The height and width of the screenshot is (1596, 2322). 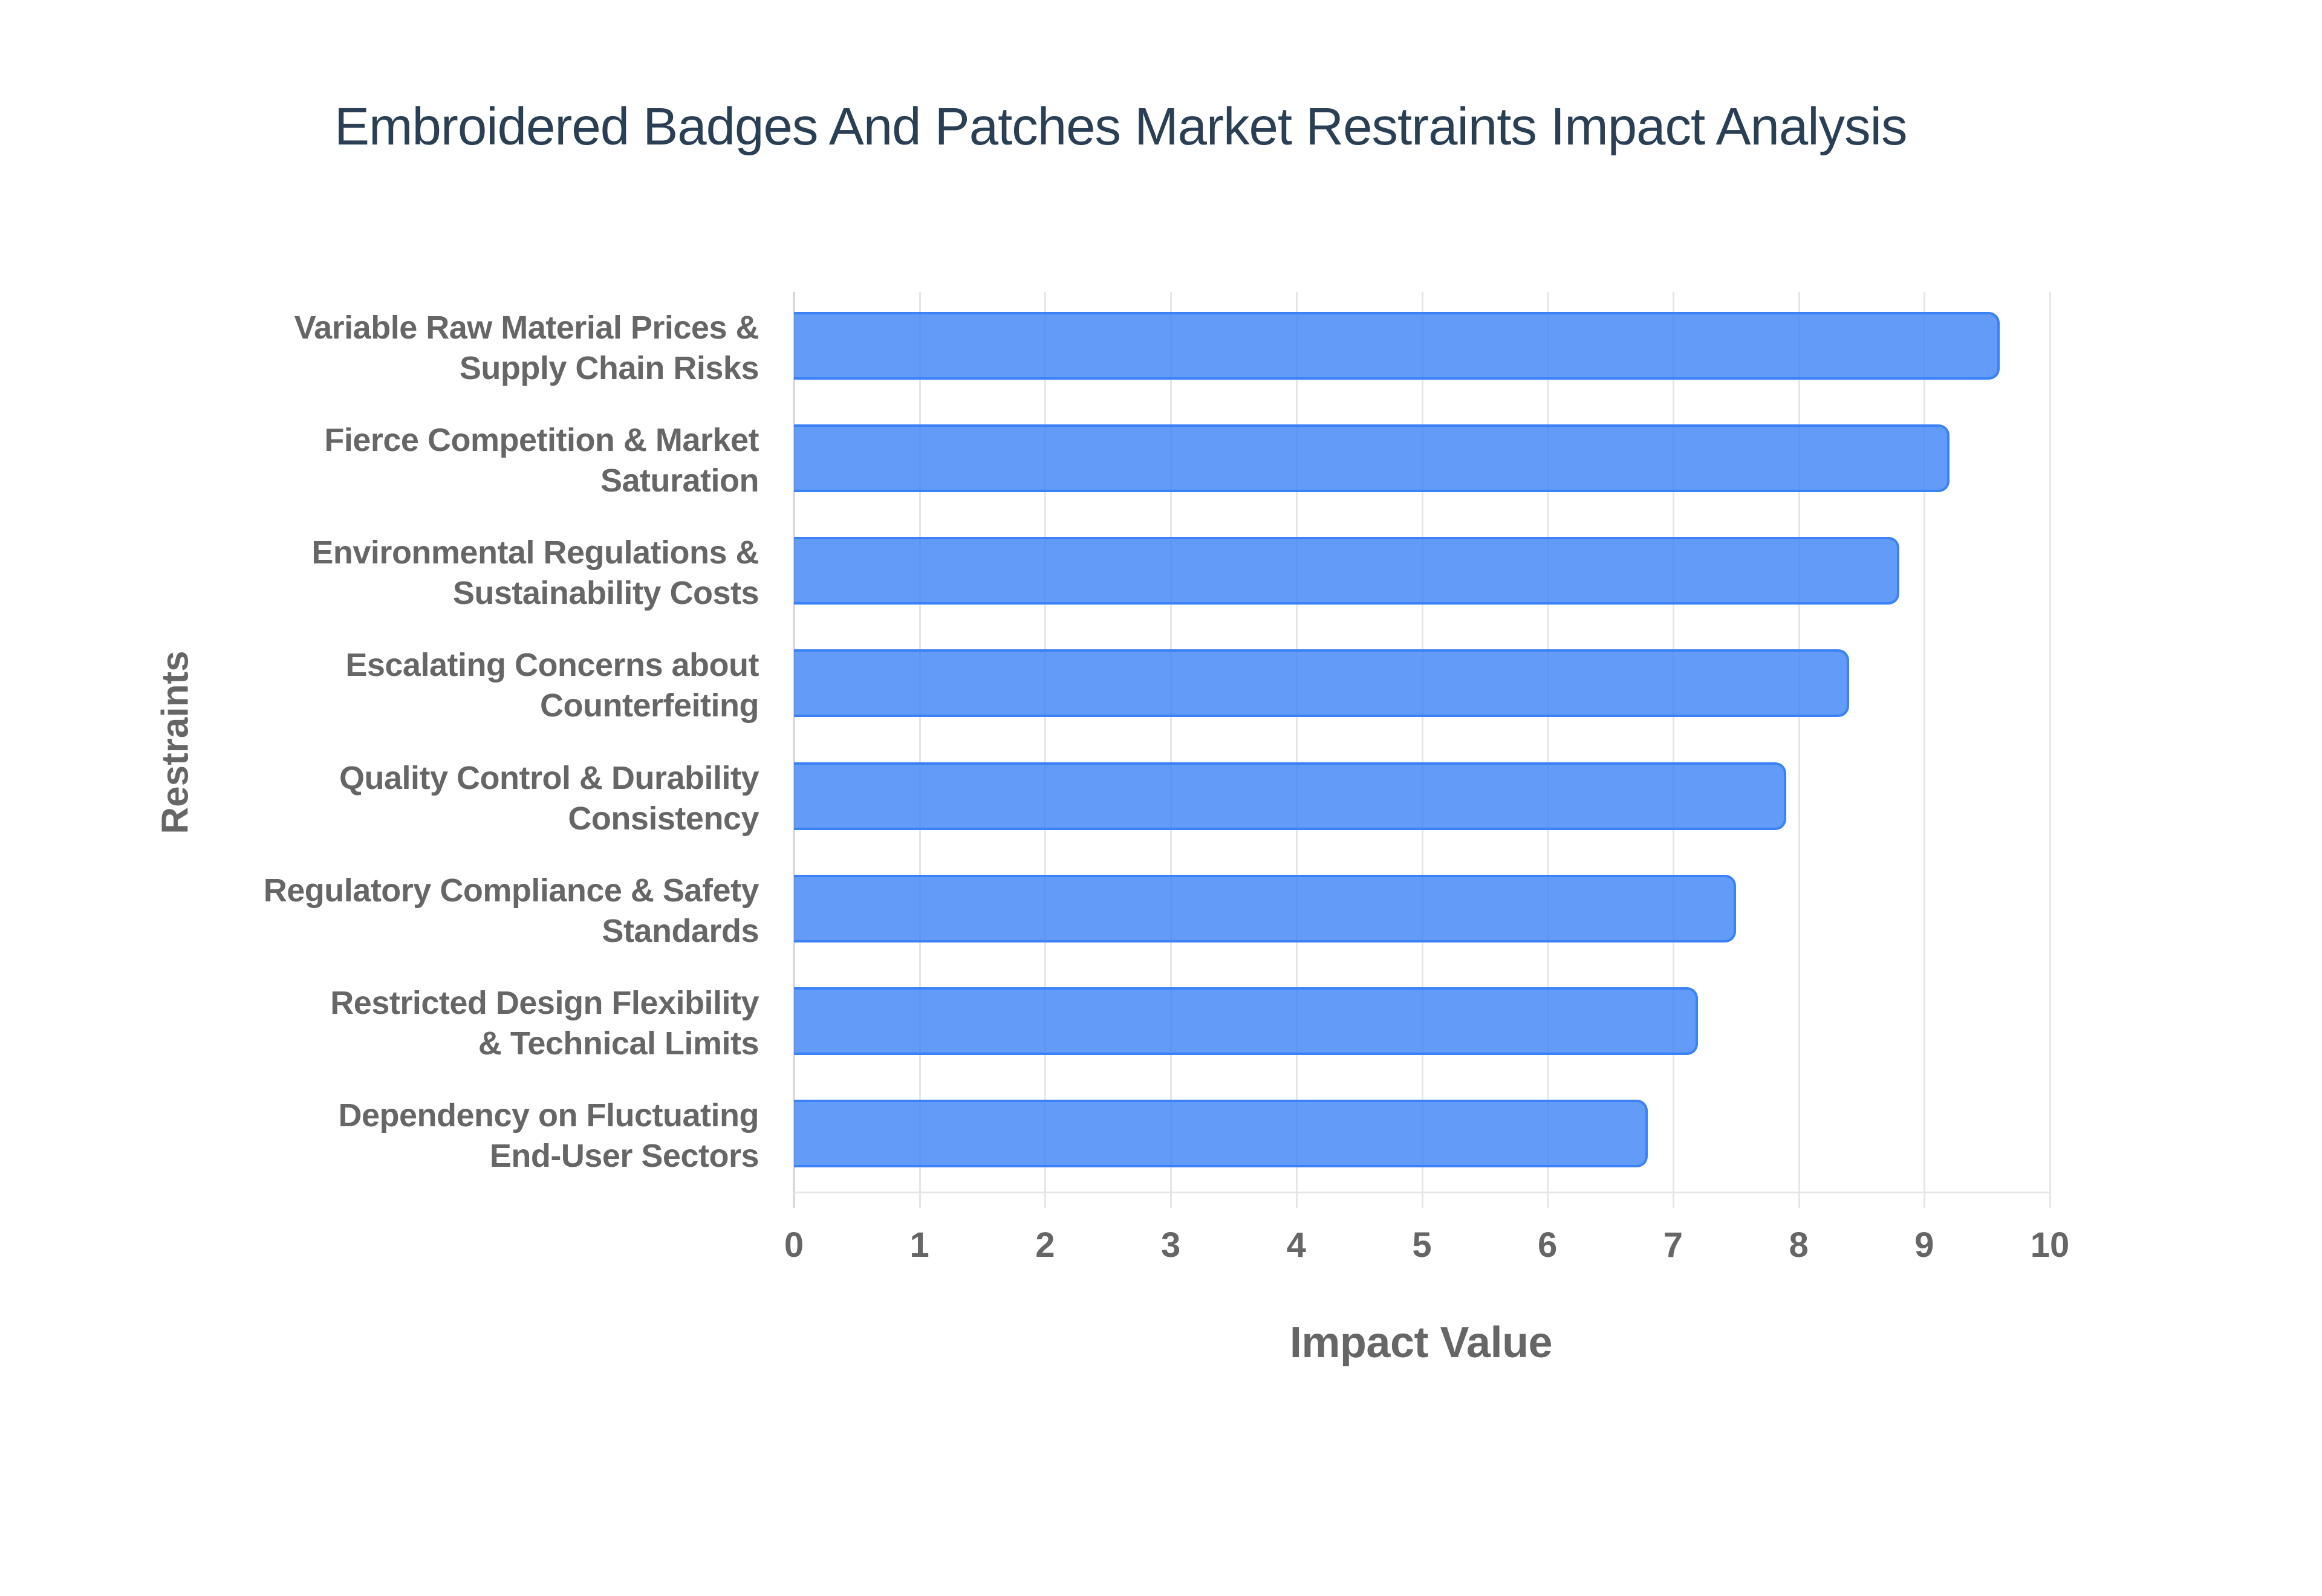 I want to click on x-axis-tick-label: 3, so click(x=1170, y=1245).